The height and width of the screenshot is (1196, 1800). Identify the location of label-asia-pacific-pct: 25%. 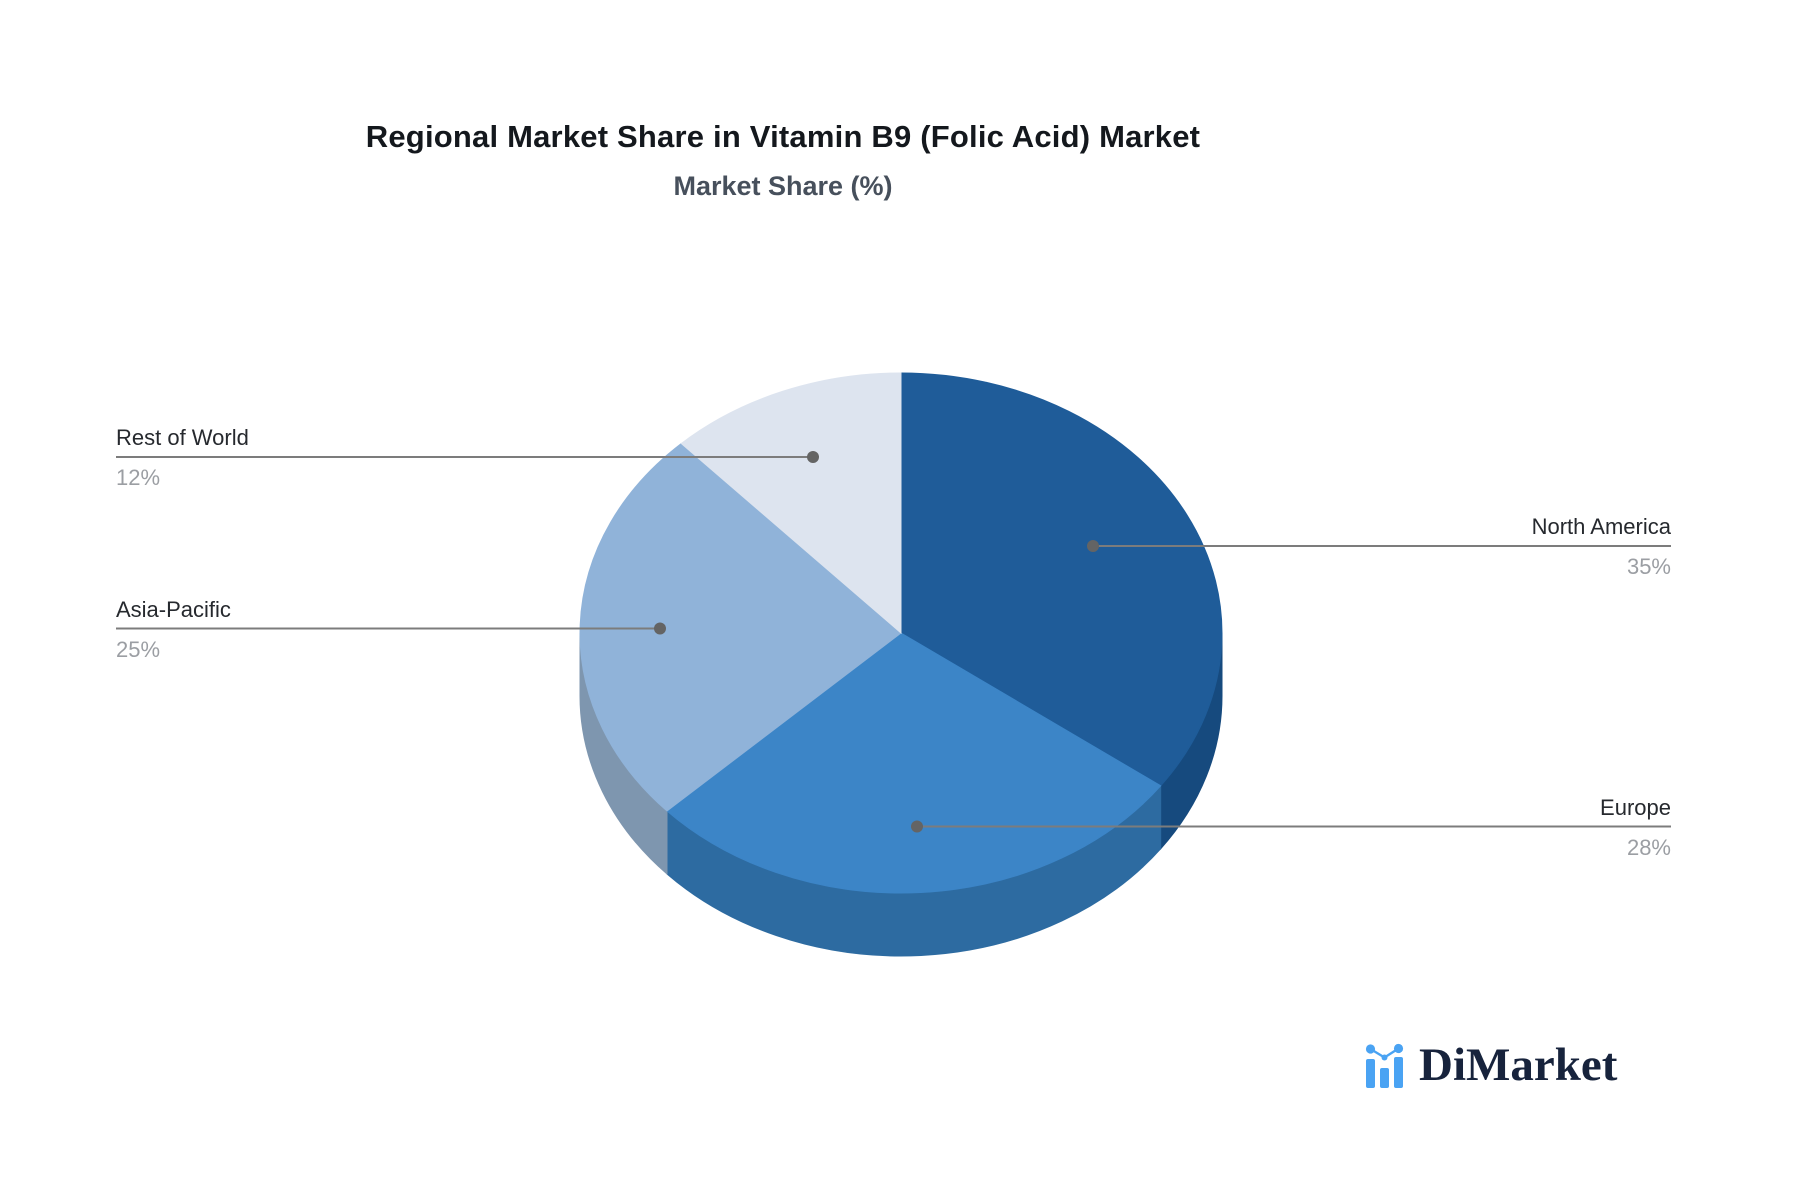
(138, 649).